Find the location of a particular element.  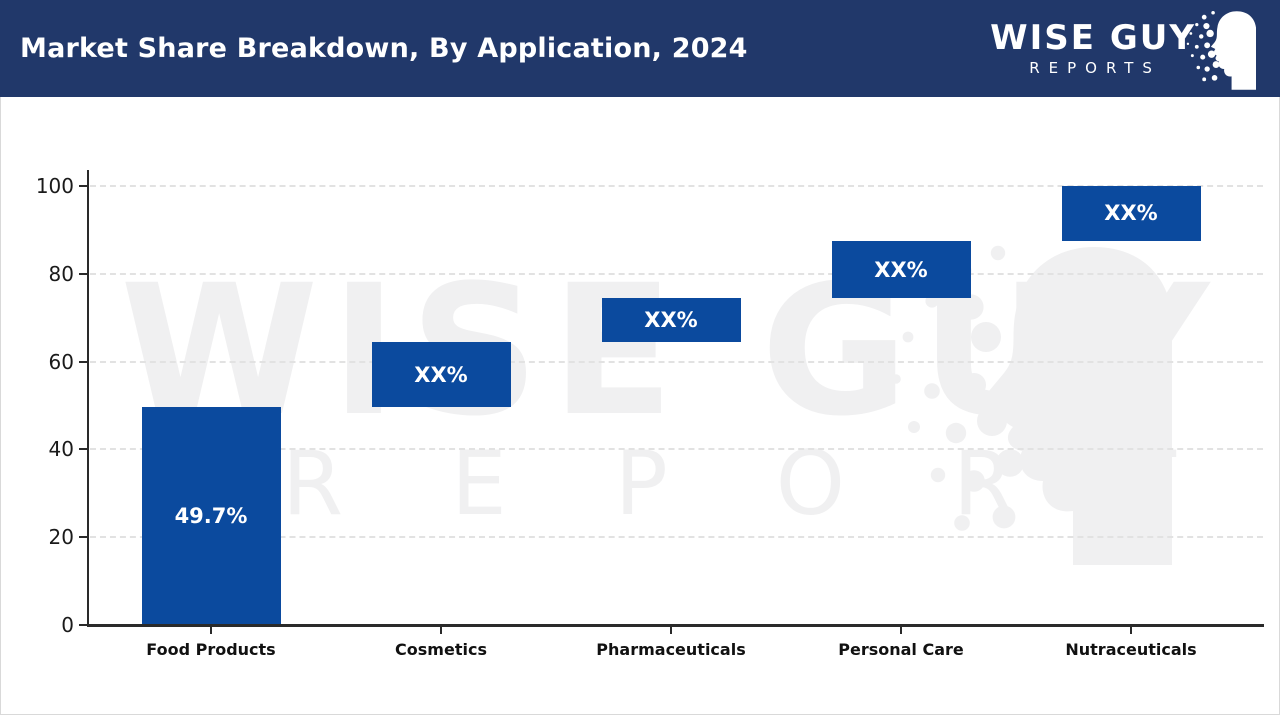

bar-personal-care is located at coordinates (901, 269).